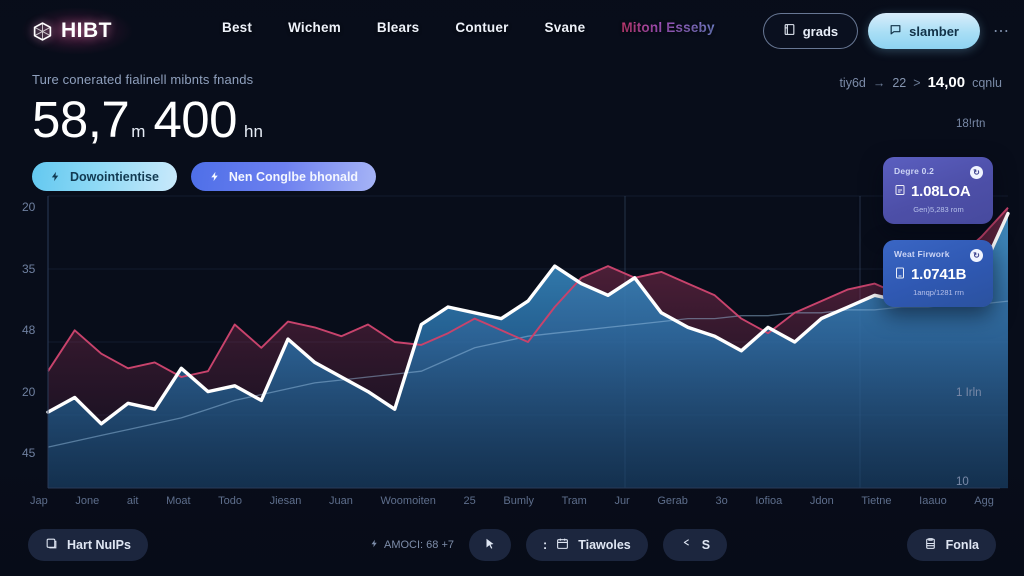 This screenshot has width=1024, height=576. What do you see at coordinates (285, 501) in the screenshot?
I see `x-tick-5: Jiesan` at bounding box center [285, 501].